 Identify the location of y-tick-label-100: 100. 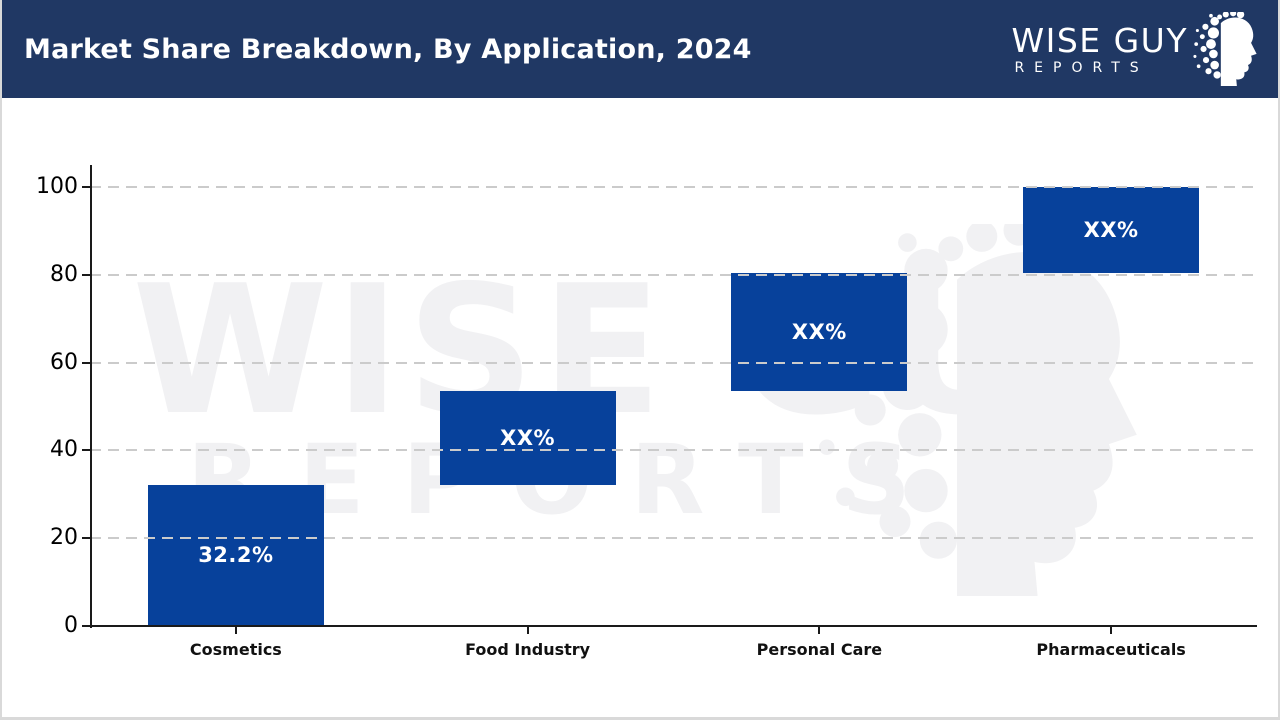
(57, 186).